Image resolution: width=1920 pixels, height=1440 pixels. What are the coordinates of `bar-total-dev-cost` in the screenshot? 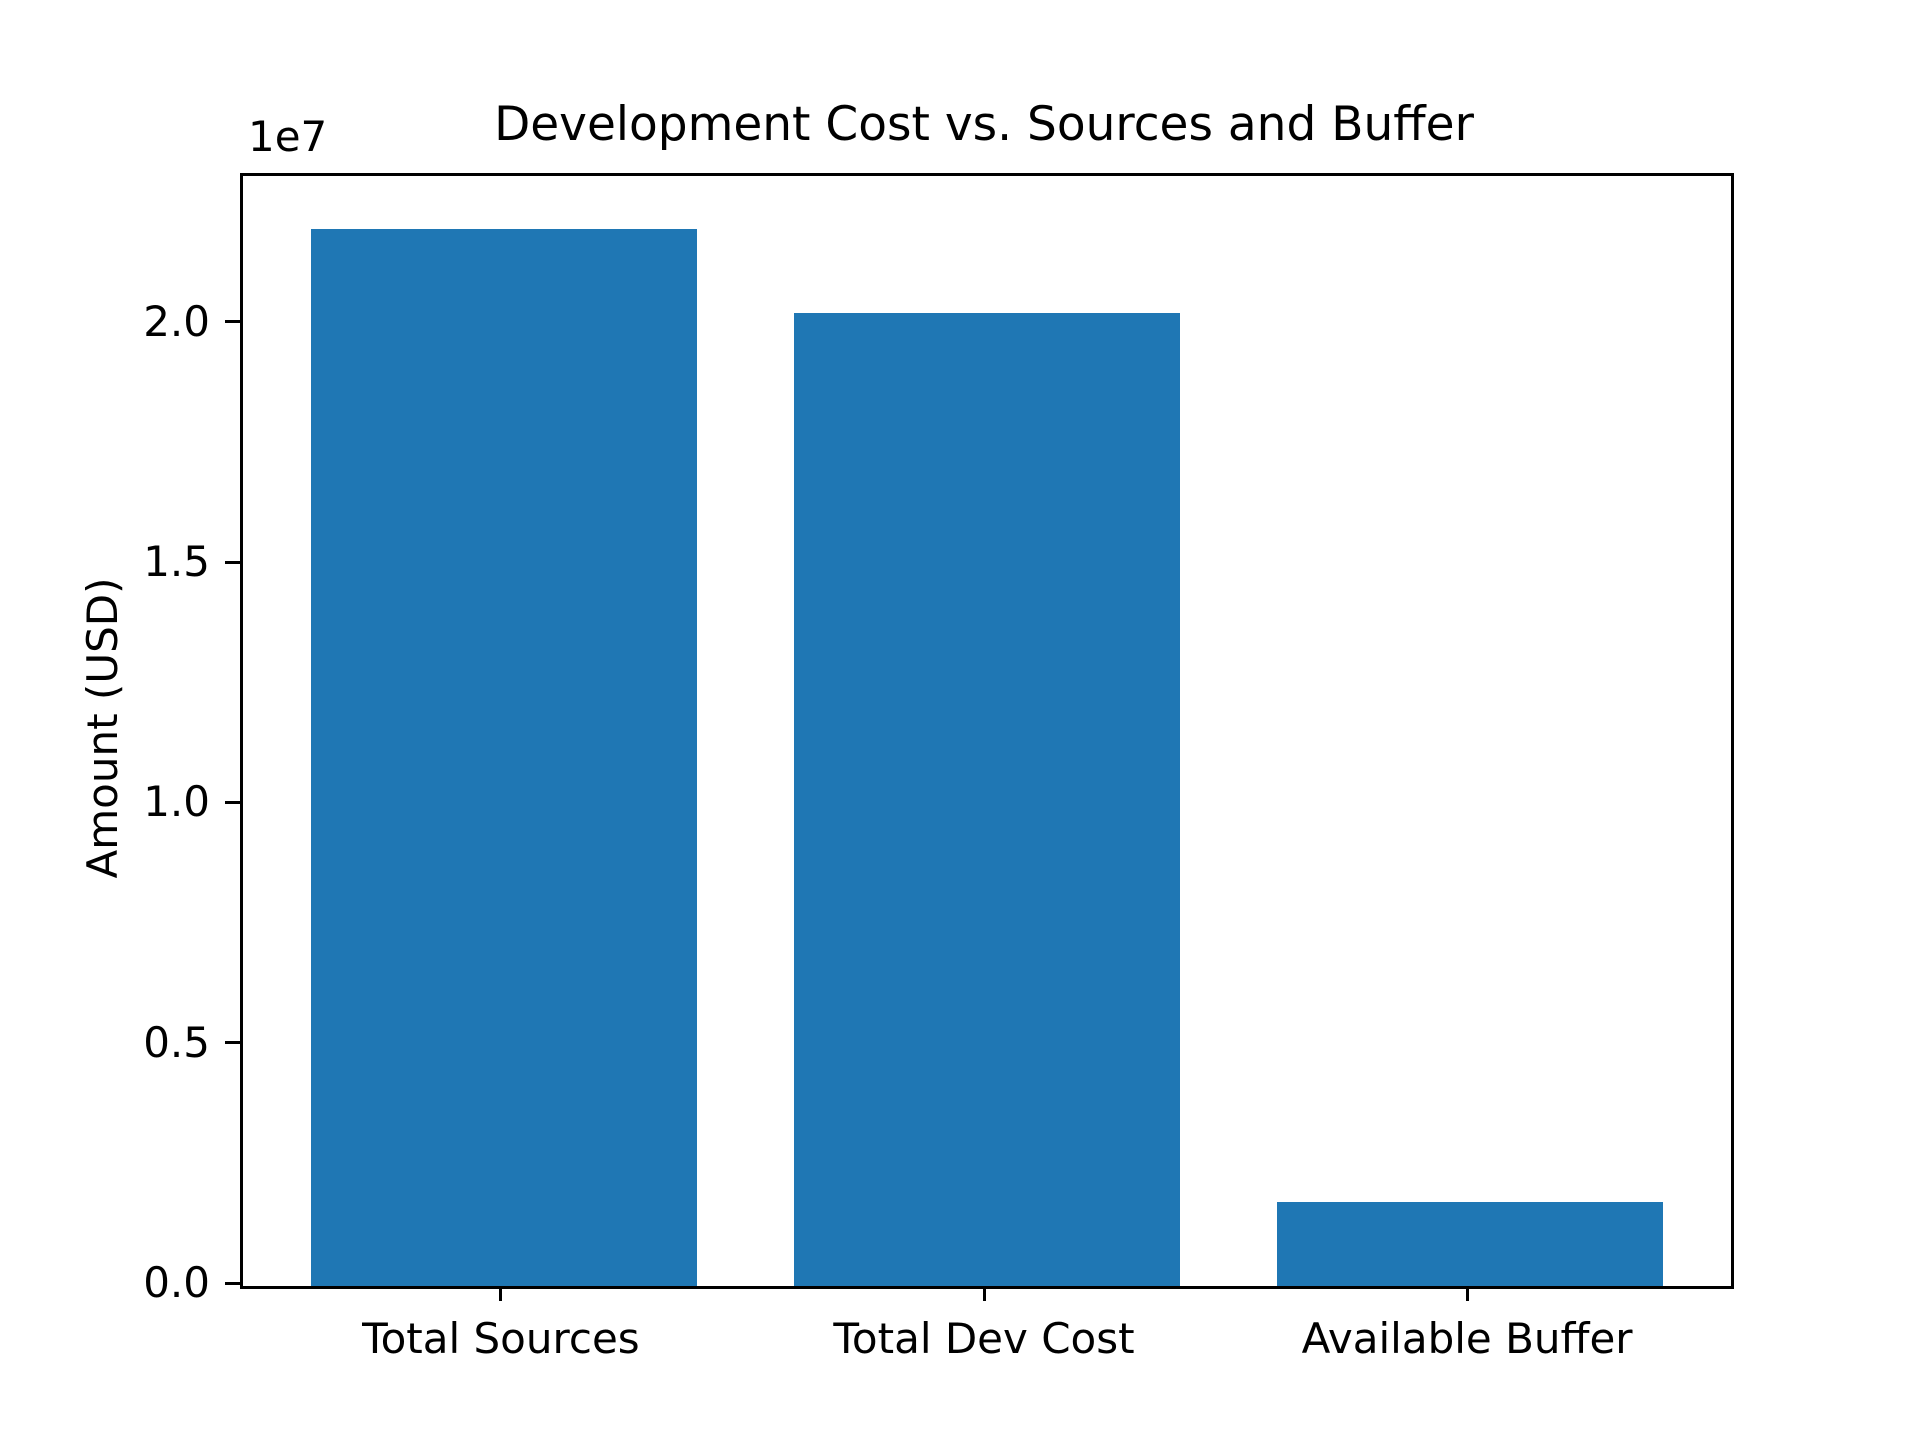 It's located at (987, 799).